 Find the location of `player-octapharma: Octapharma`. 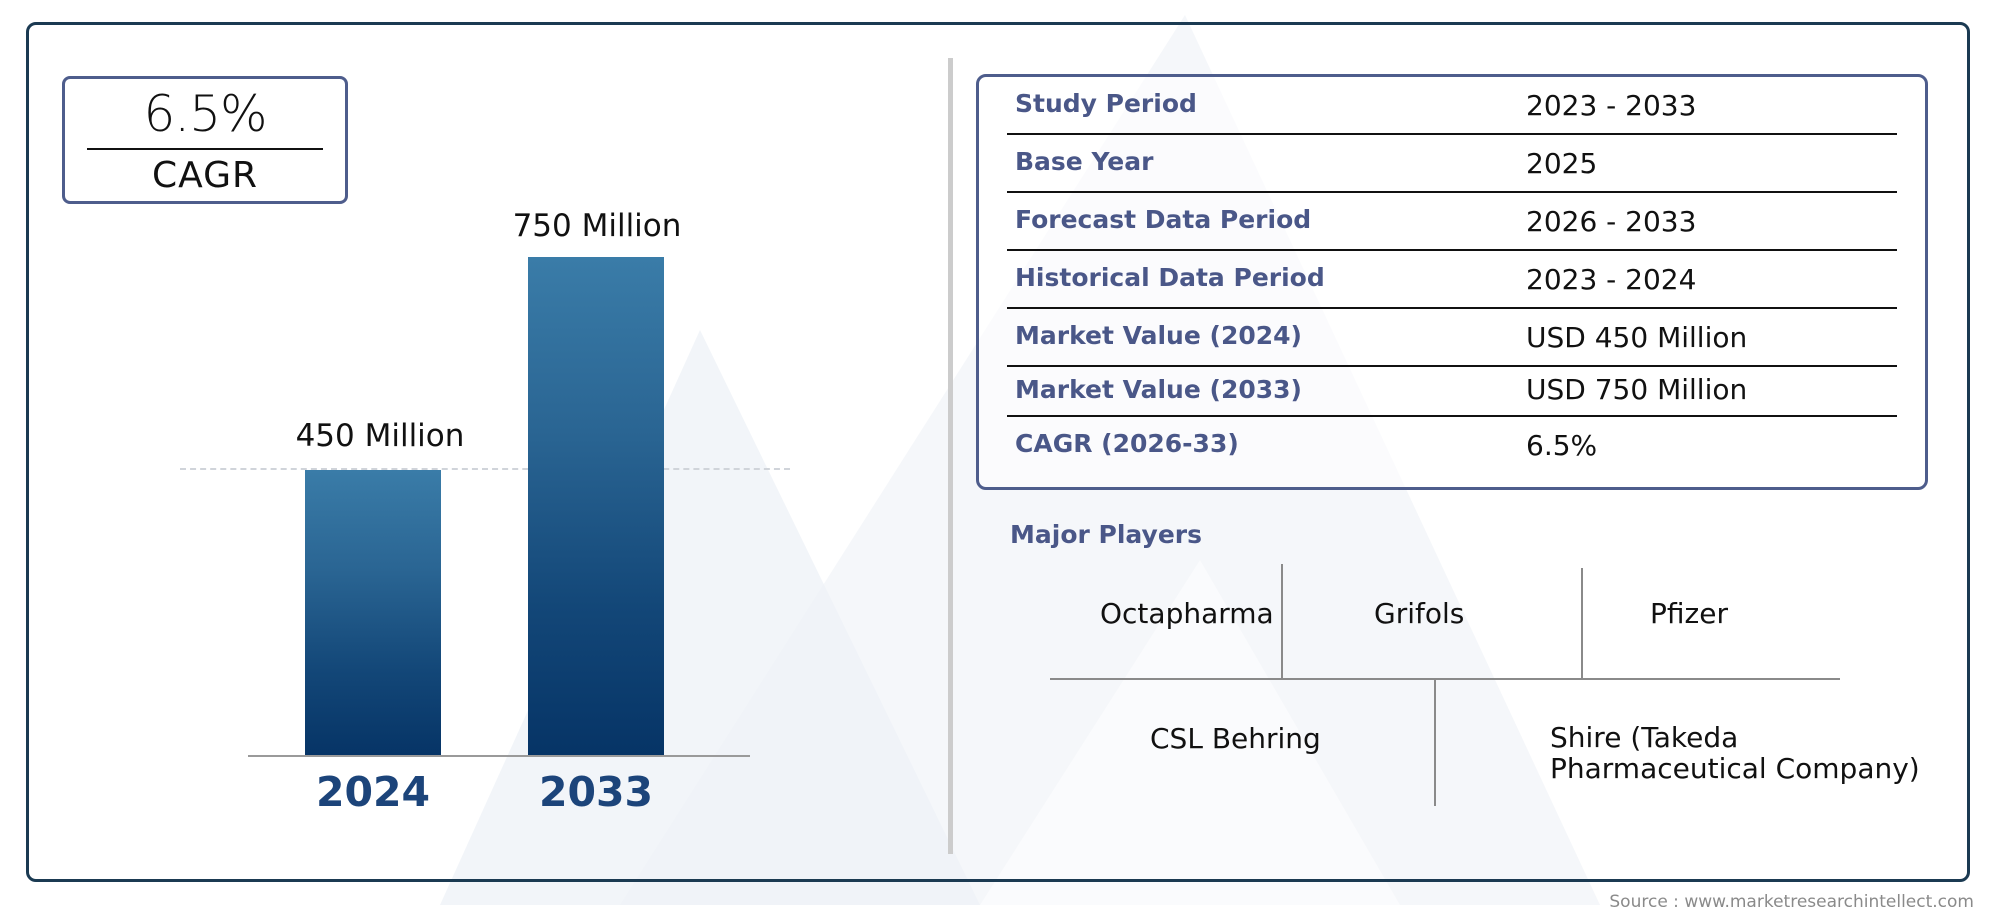

player-octapharma: Octapharma is located at coordinates (1187, 613).